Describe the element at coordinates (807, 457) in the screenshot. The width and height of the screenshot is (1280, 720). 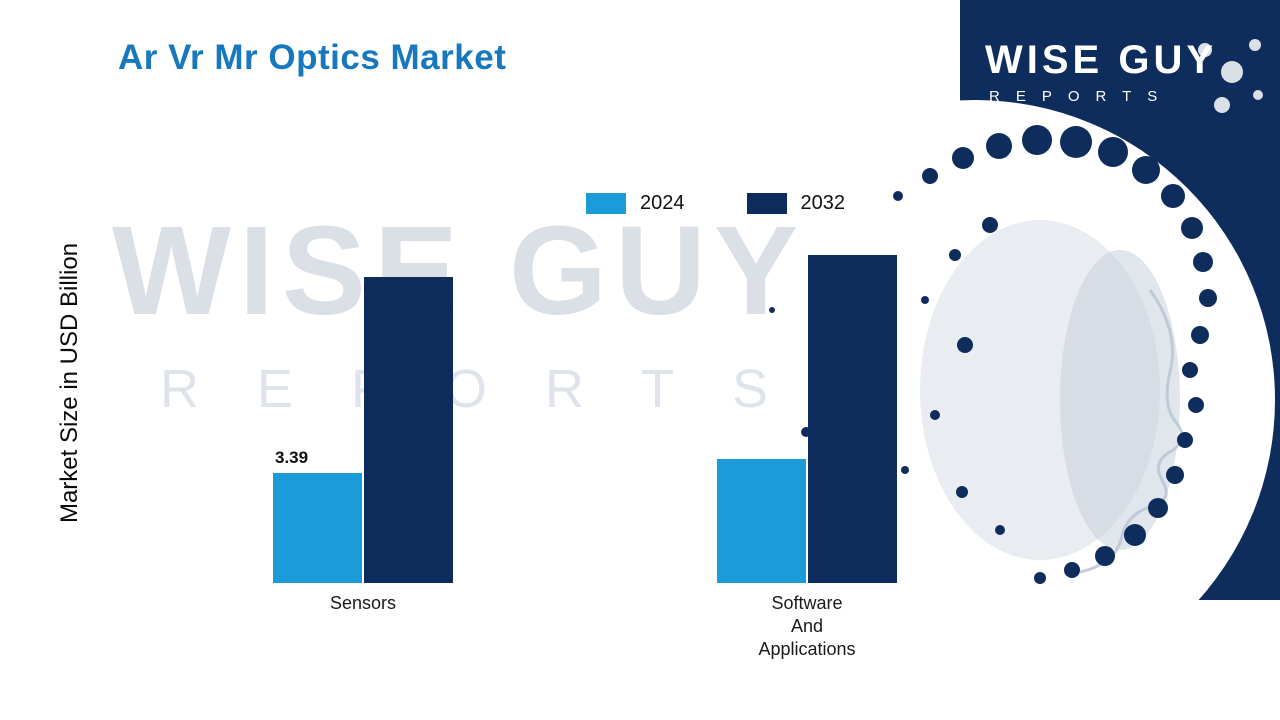
I see `bar-group-software-and-applications: Software And Applications` at that location.